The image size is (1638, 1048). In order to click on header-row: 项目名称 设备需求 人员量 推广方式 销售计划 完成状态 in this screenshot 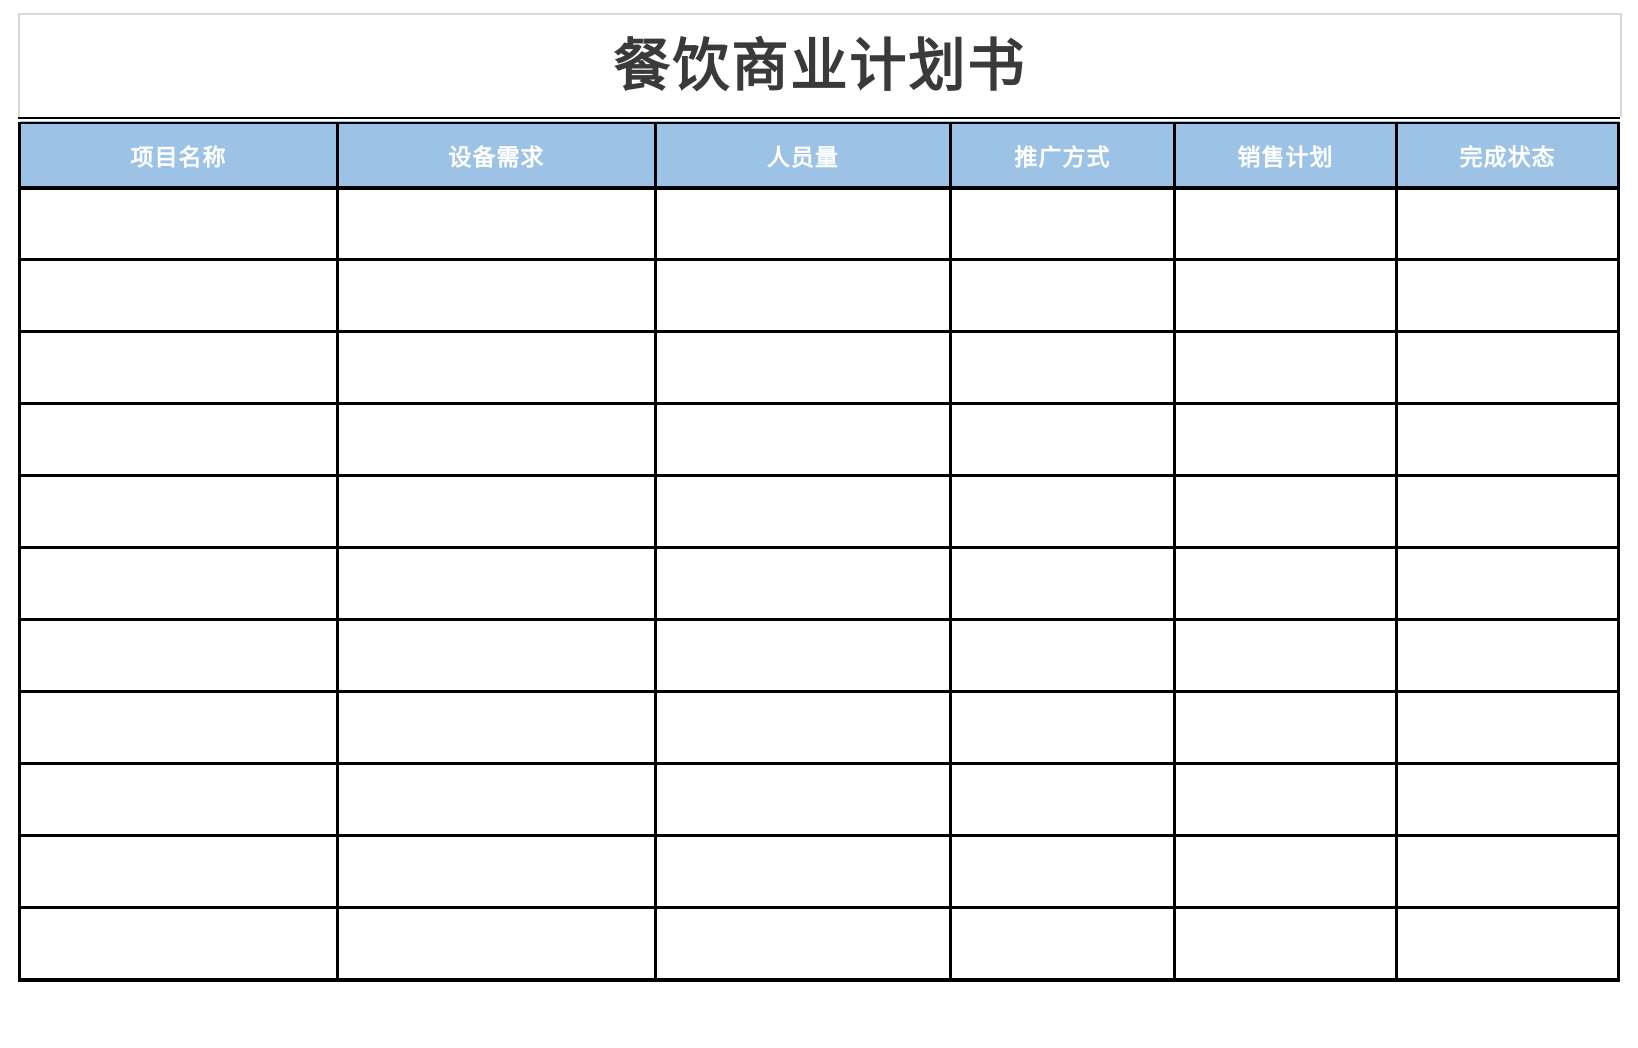, I will do `click(818, 153)`.